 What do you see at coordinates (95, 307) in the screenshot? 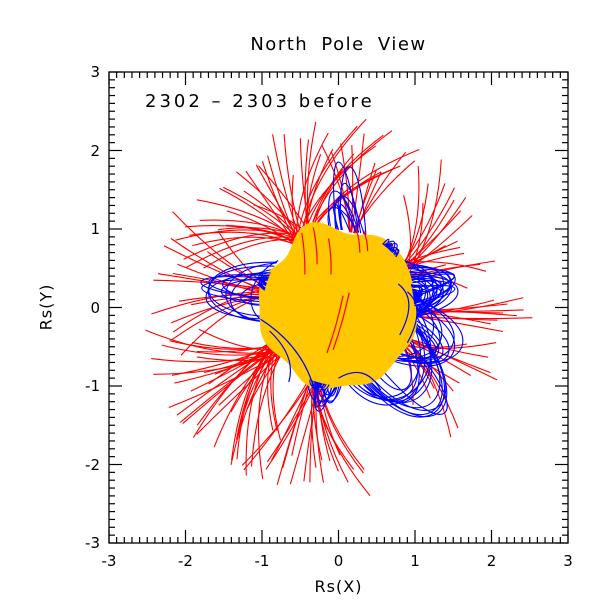
I see `y-tick-label: 0` at bounding box center [95, 307].